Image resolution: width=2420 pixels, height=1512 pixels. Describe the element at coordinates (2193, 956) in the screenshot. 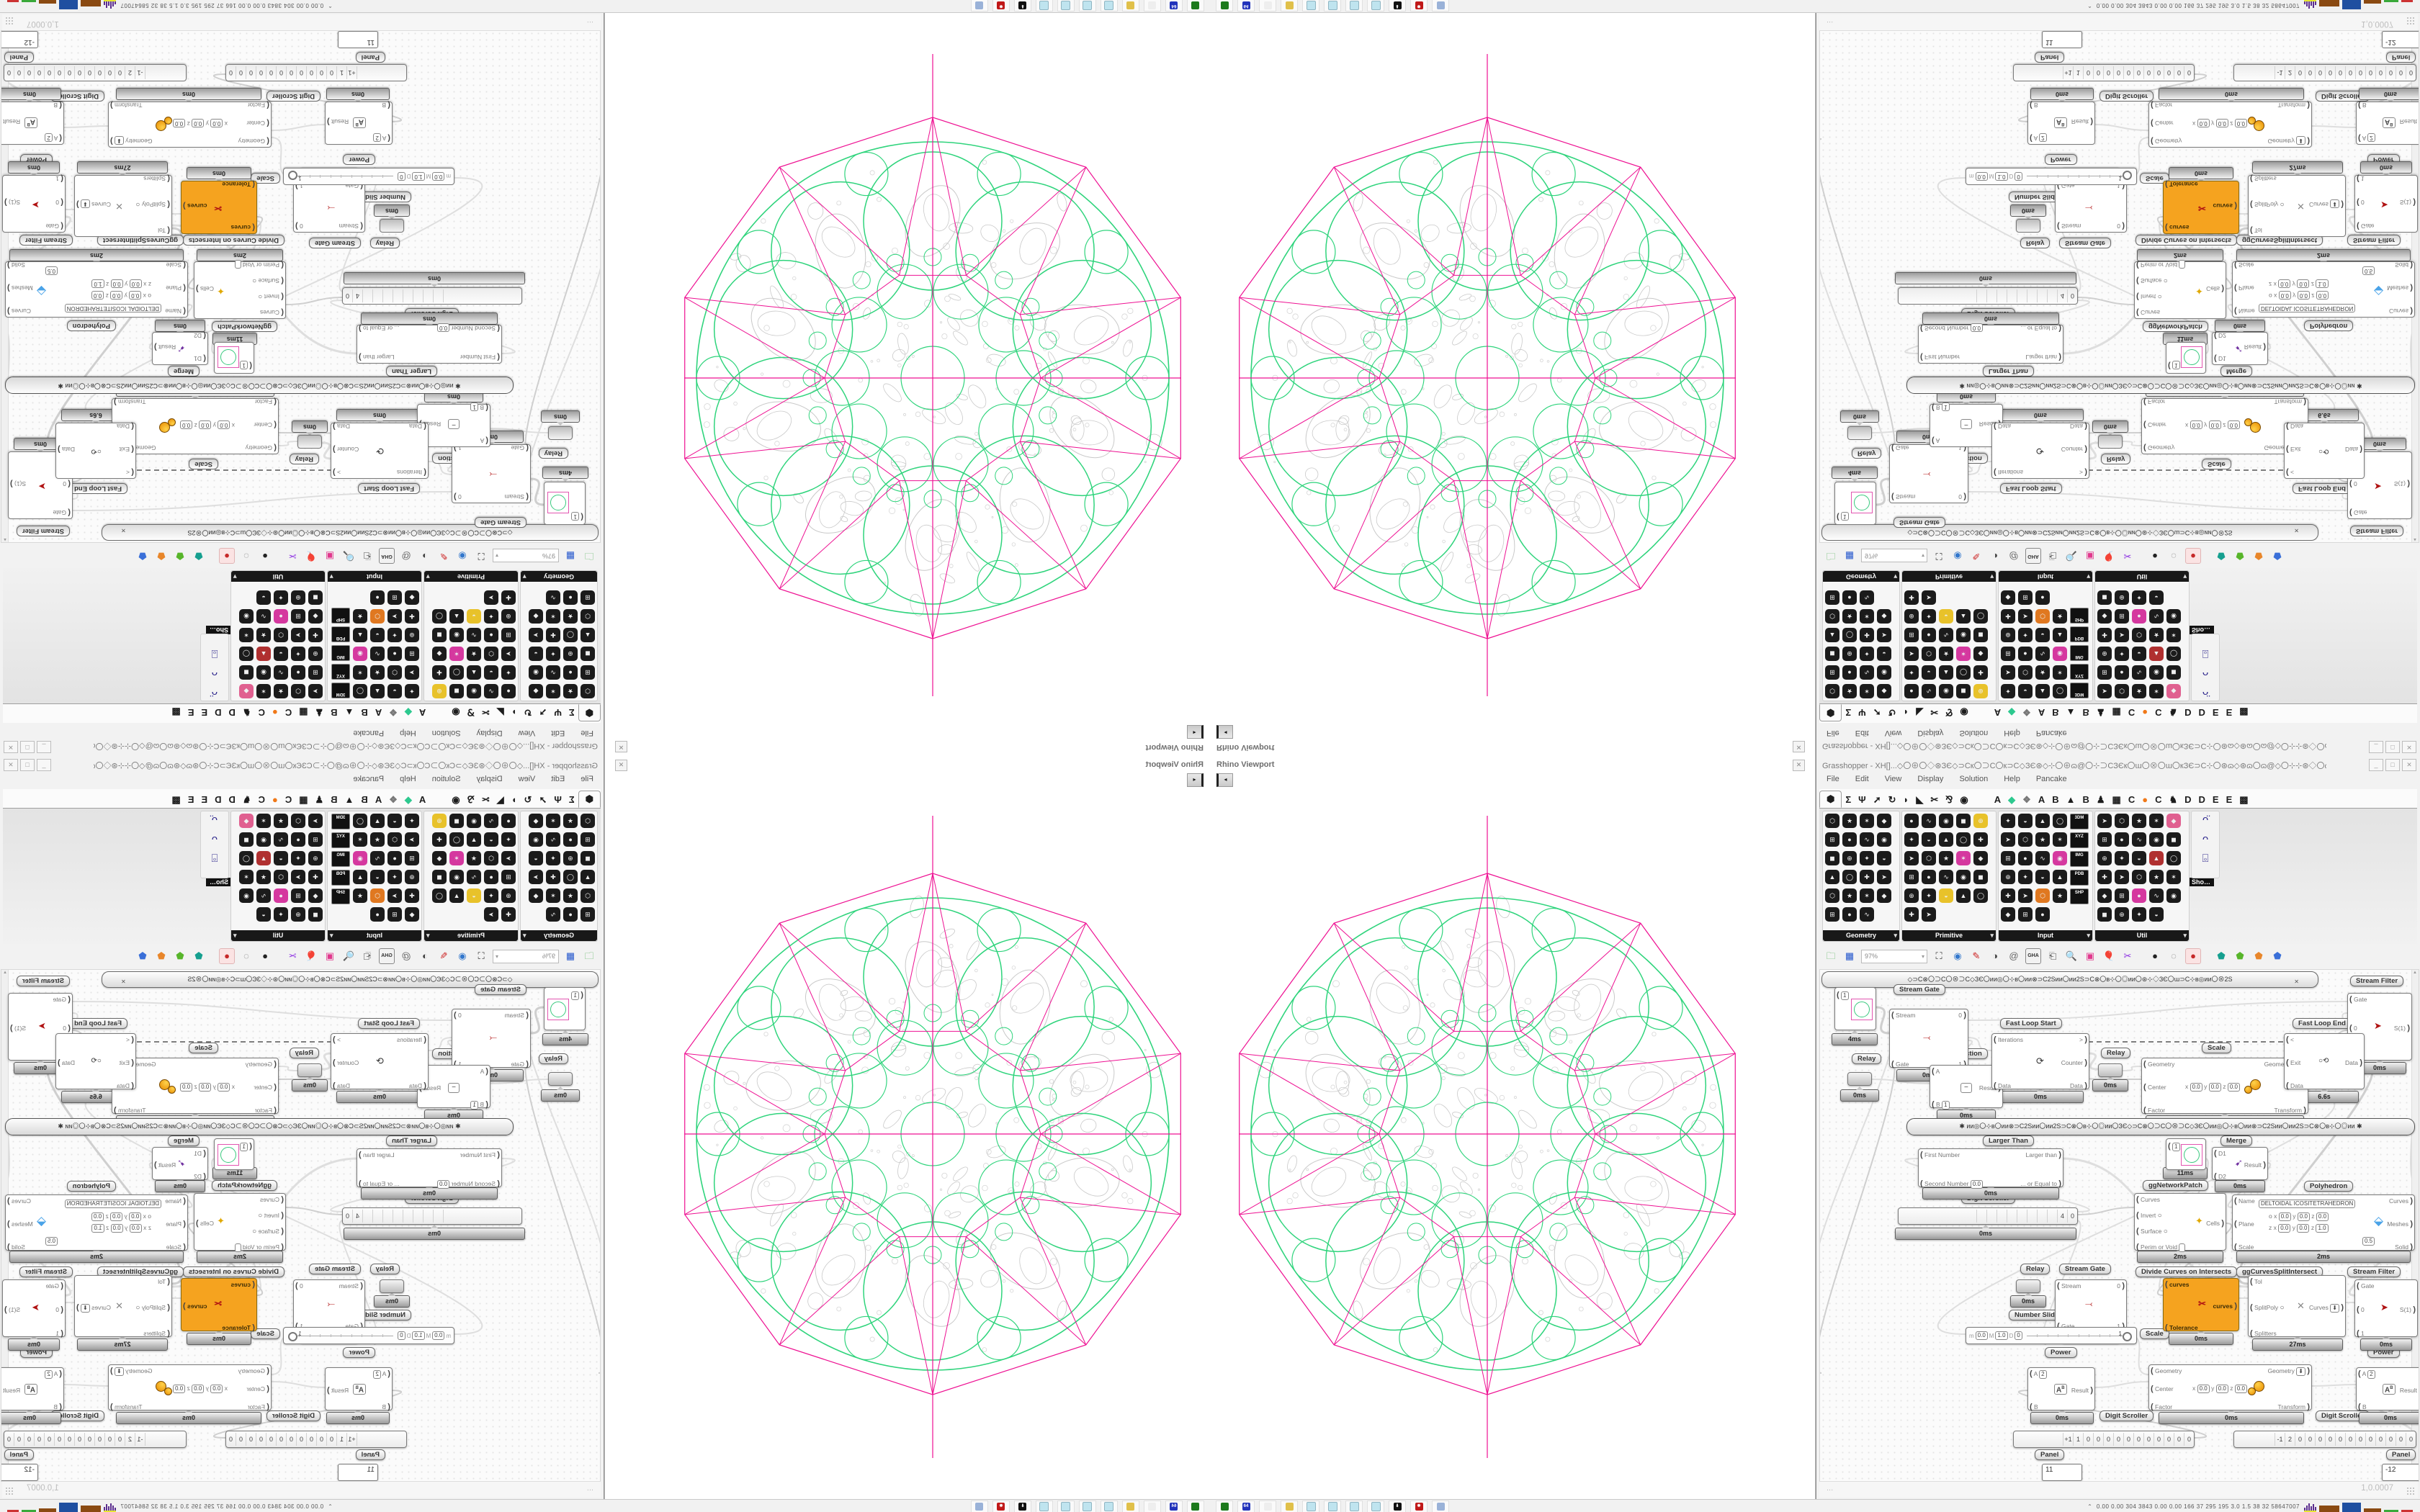

I see `preview-shaded-icon: ●` at that location.